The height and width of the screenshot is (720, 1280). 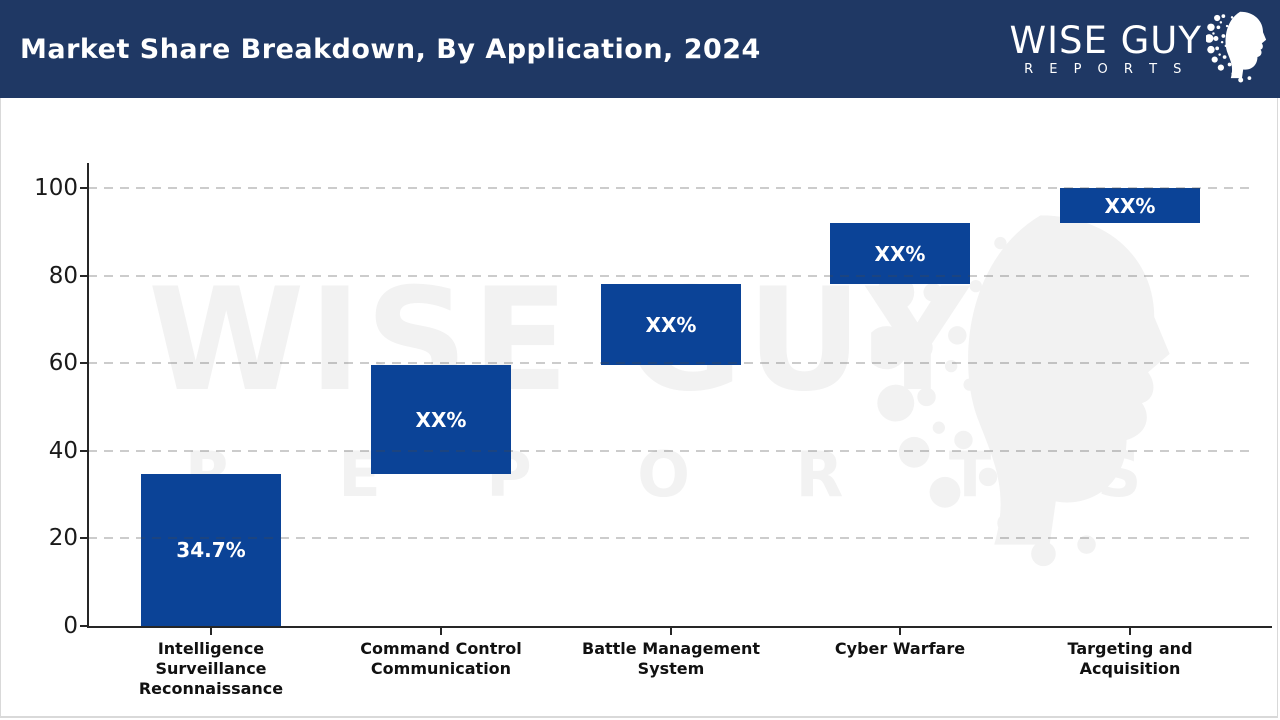 I want to click on y-tick-label: 60, so click(x=63, y=363).